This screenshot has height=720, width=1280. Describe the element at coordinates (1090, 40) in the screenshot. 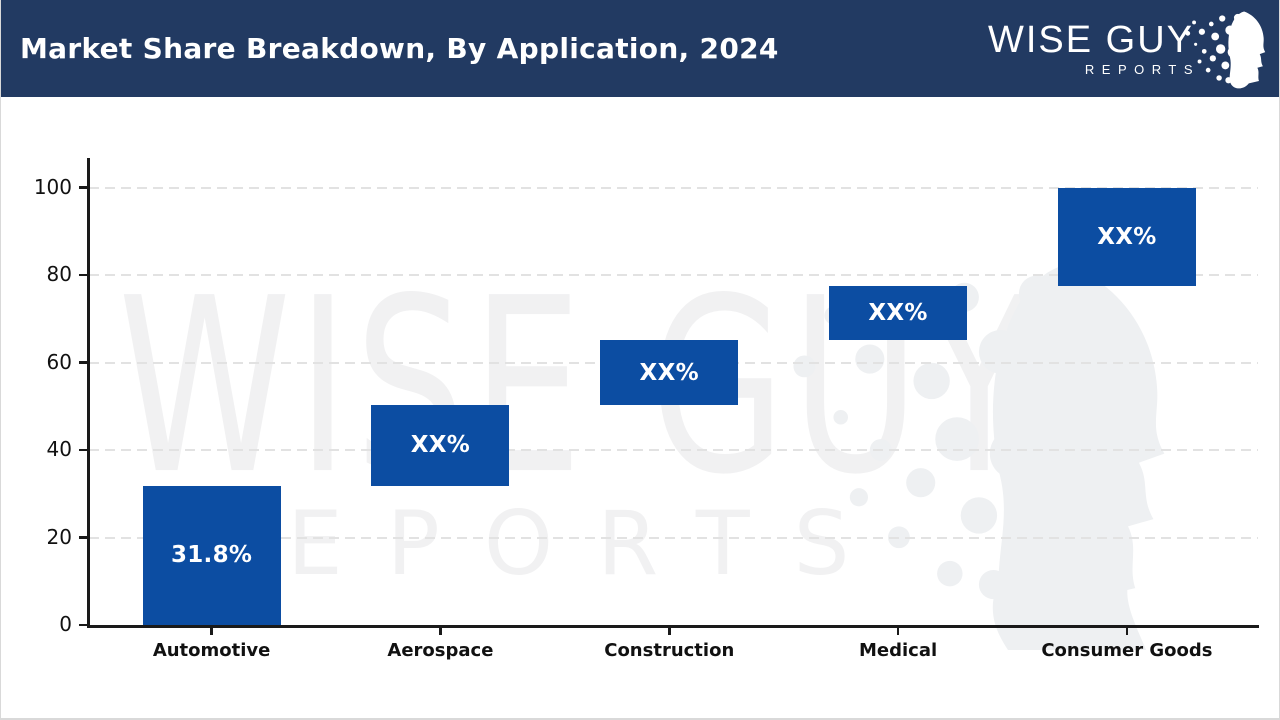

I see `logo-wordmark: WISE GUY` at that location.